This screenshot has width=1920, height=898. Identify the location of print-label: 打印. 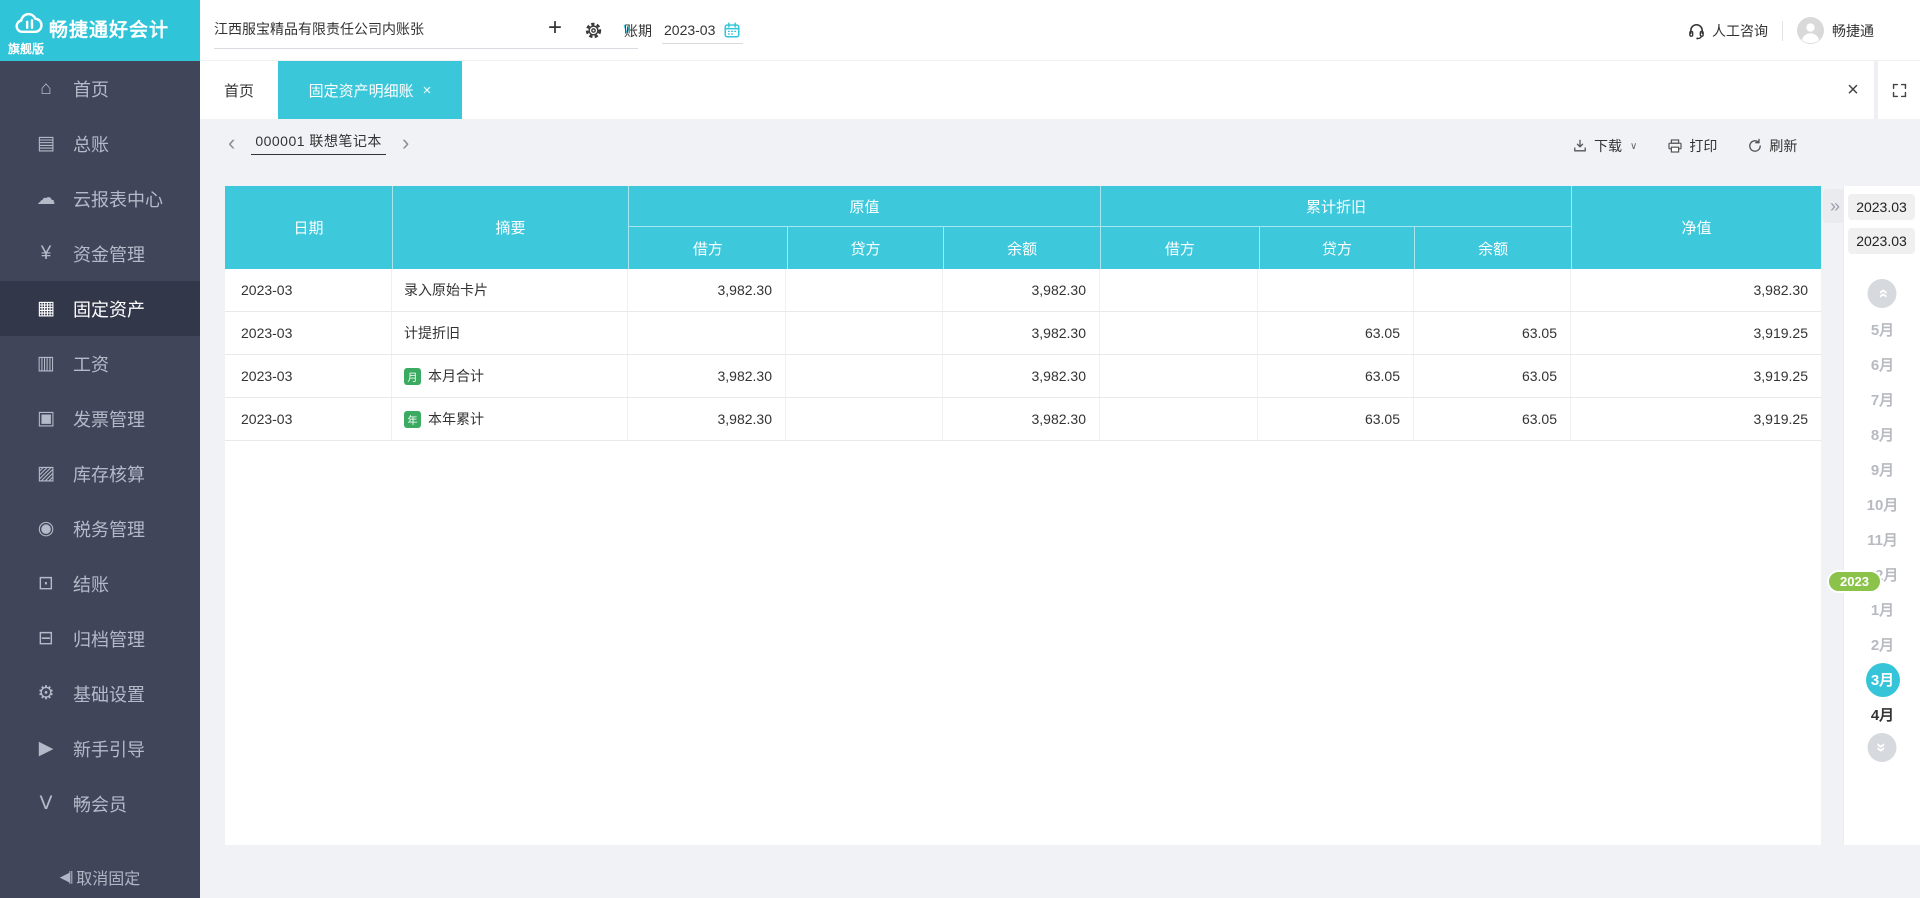
(1703, 146).